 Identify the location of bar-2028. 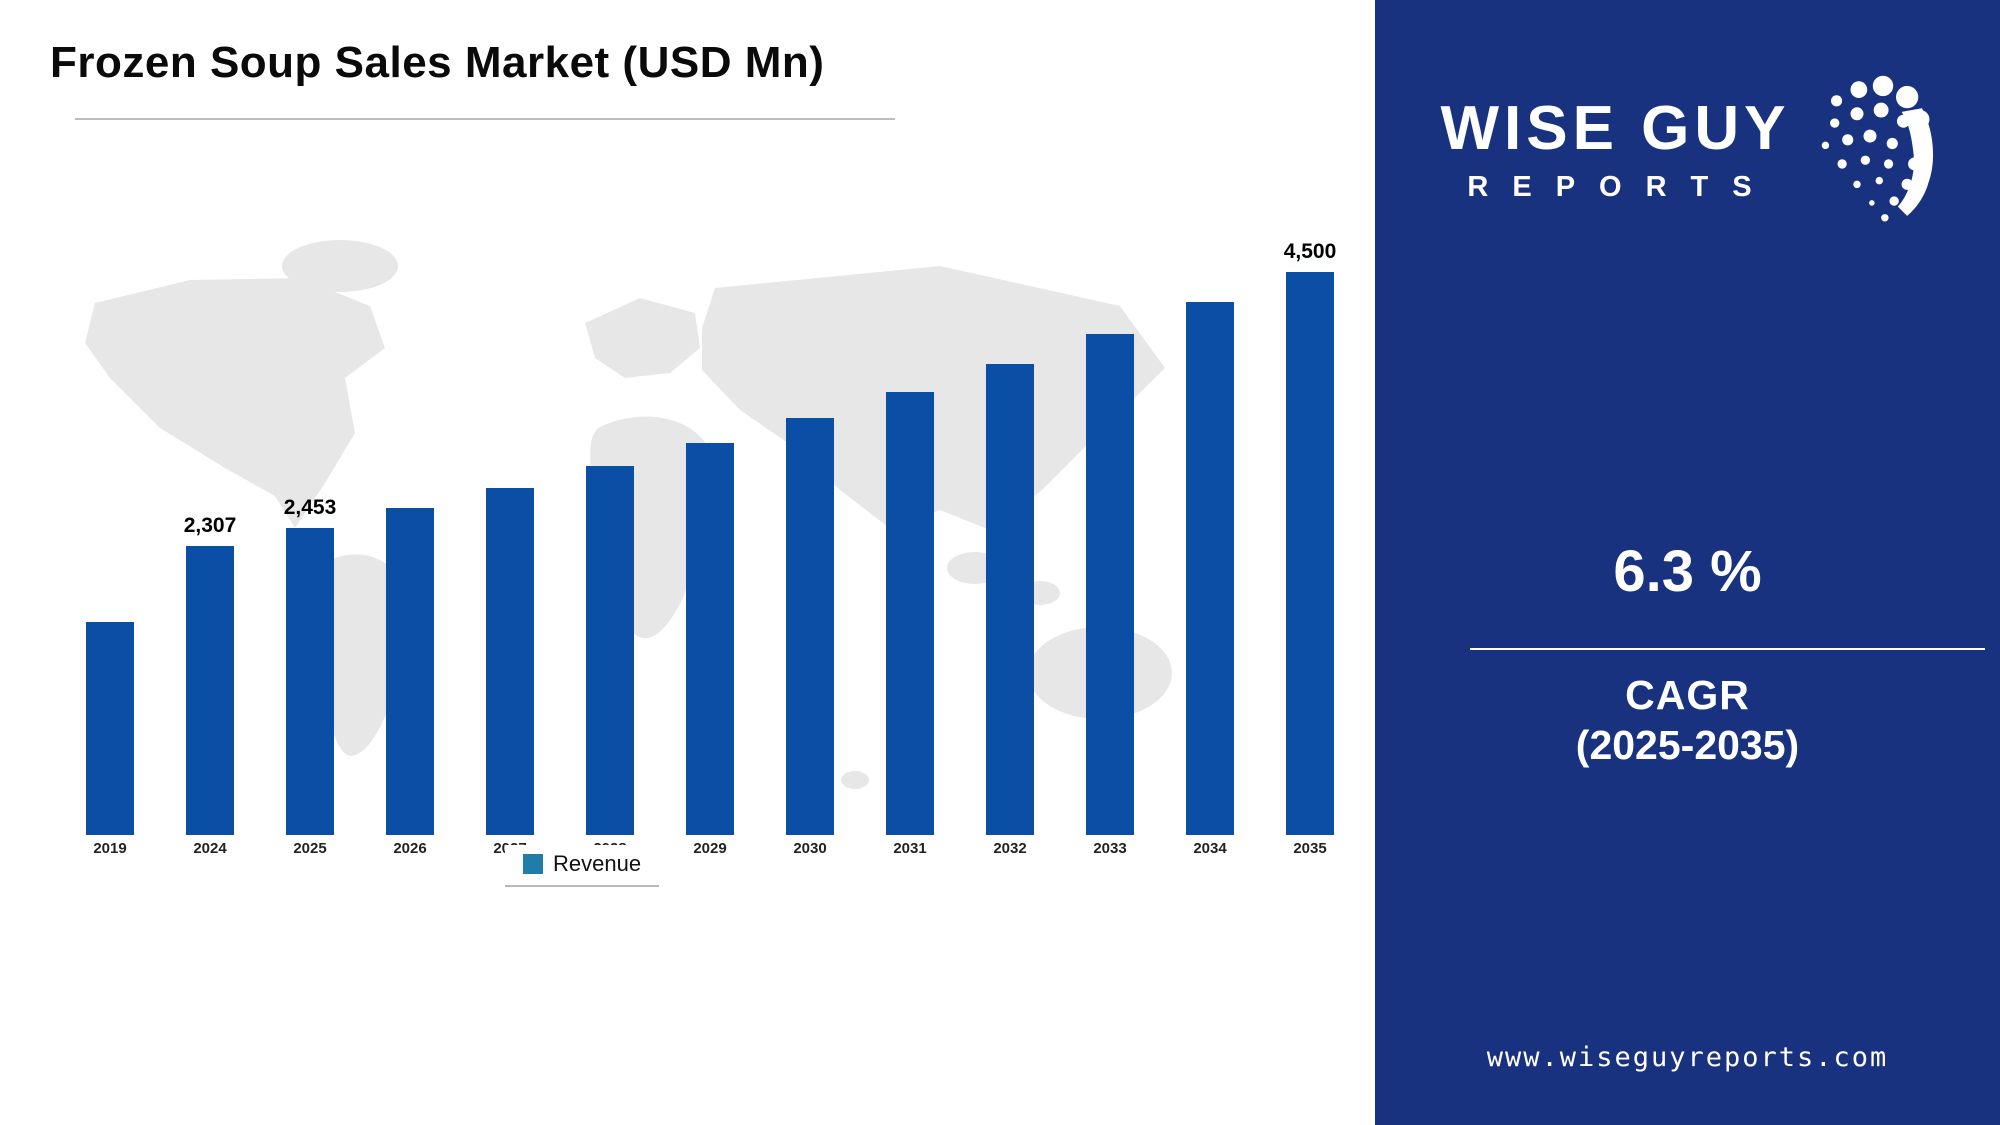
(610, 650).